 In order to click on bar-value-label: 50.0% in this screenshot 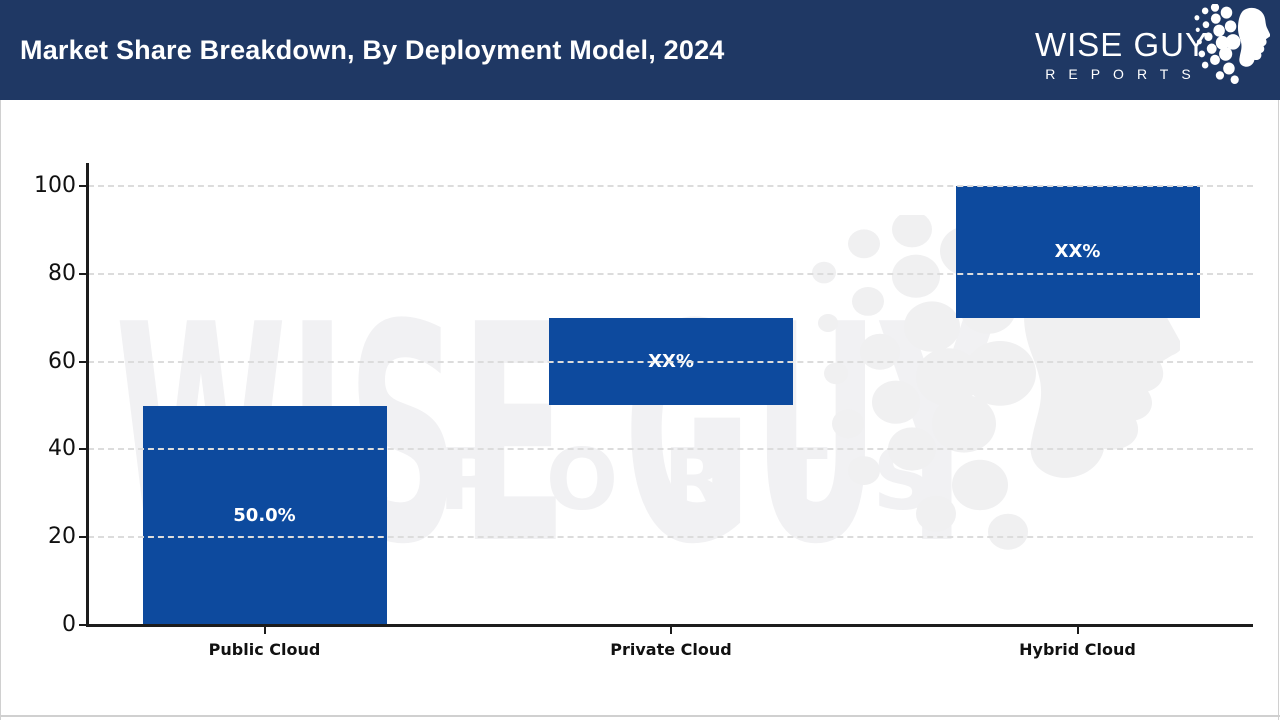, I will do `click(264, 515)`.